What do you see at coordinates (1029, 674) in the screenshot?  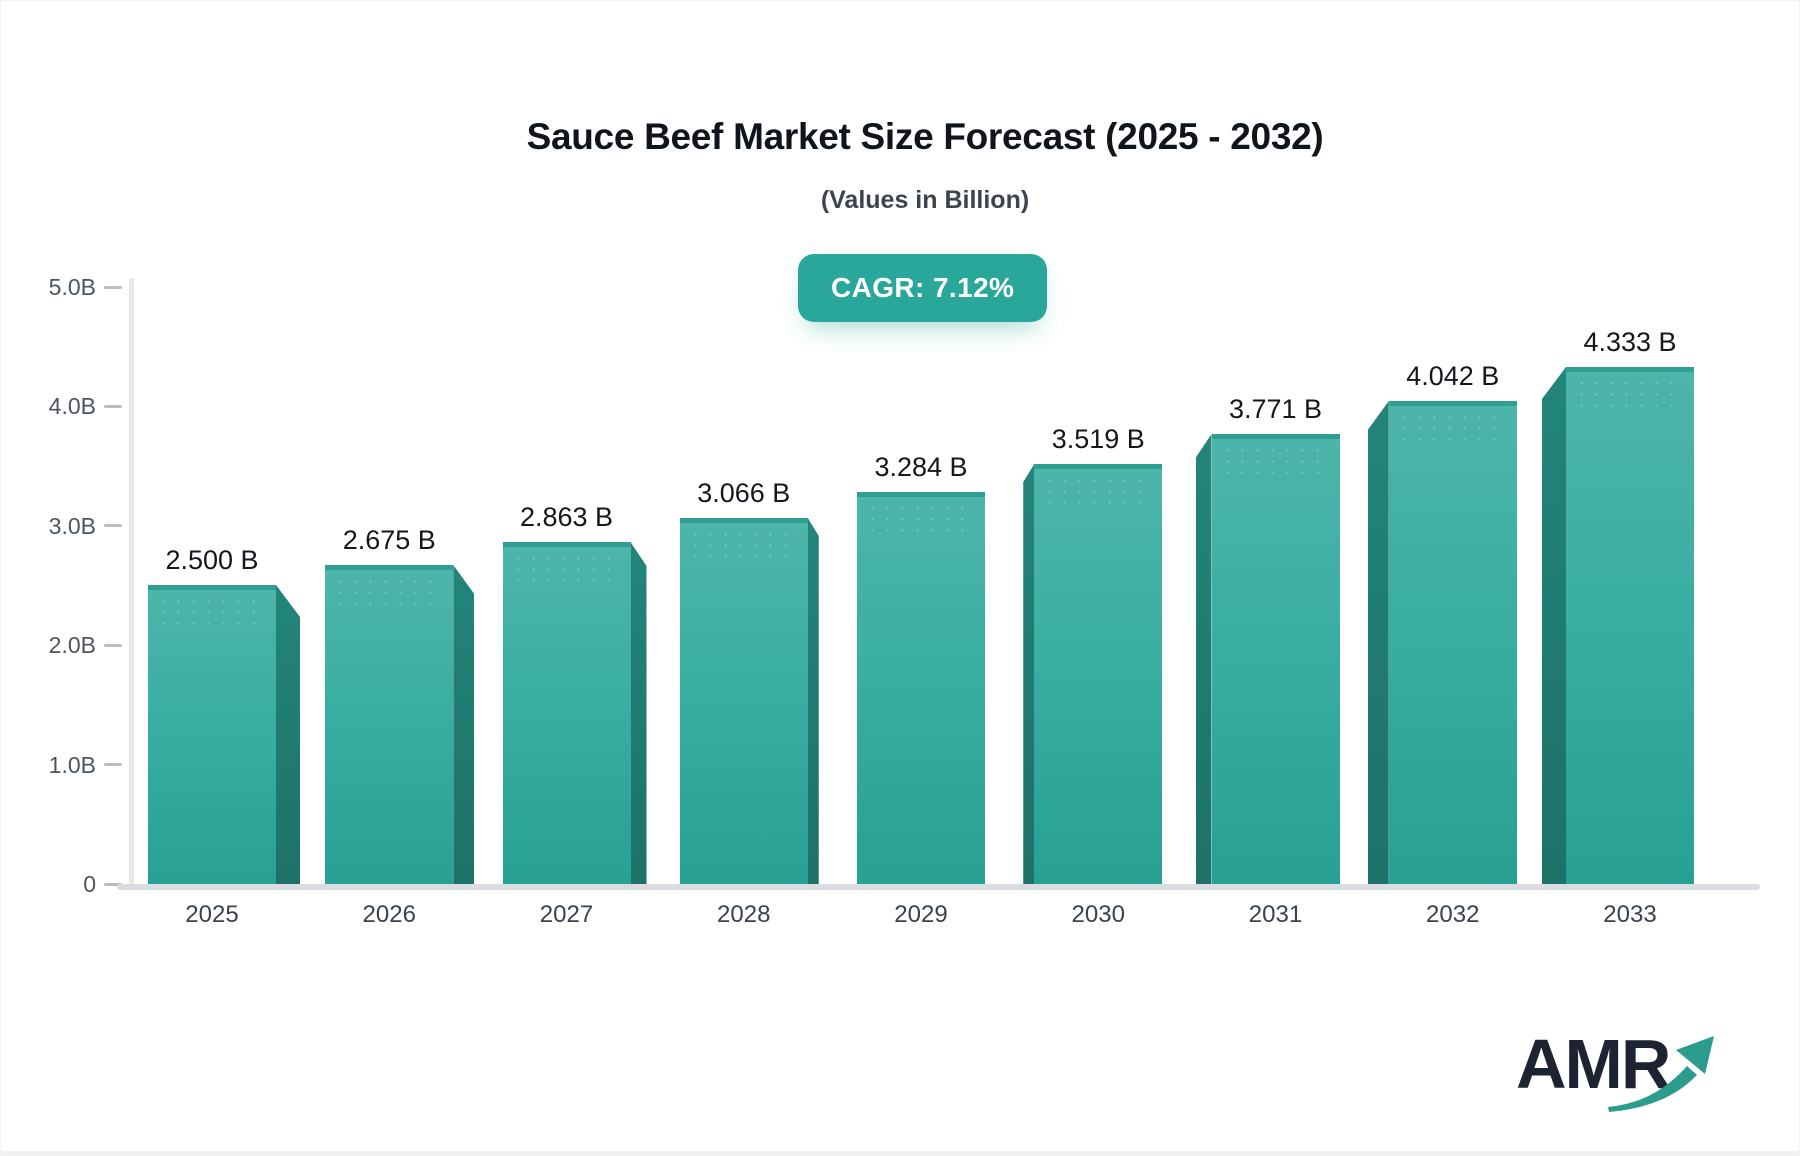 I see `bar-2030-side` at bounding box center [1029, 674].